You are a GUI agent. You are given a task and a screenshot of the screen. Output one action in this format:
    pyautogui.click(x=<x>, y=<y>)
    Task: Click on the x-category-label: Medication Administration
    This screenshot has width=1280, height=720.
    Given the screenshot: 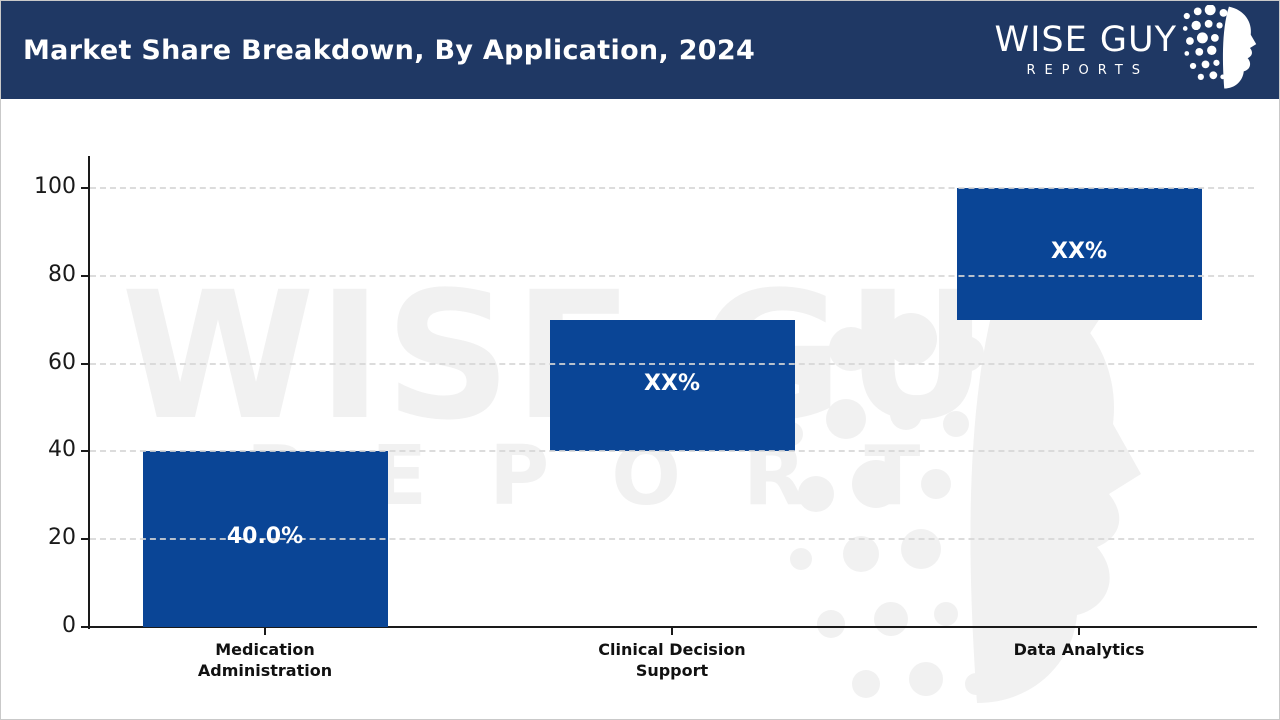 What is the action you would take?
    pyautogui.click(x=265, y=660)
    